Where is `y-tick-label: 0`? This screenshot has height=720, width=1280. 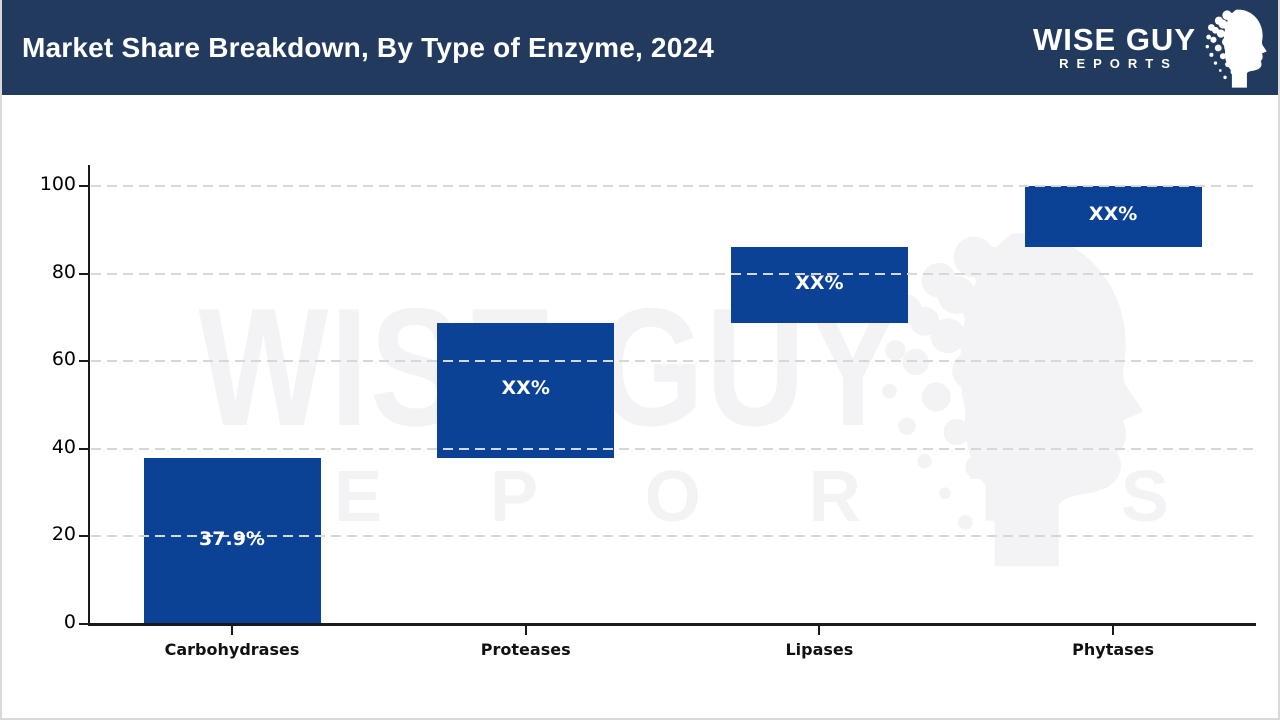 y-tick-label: 0 is located at coordinates (69, 622).